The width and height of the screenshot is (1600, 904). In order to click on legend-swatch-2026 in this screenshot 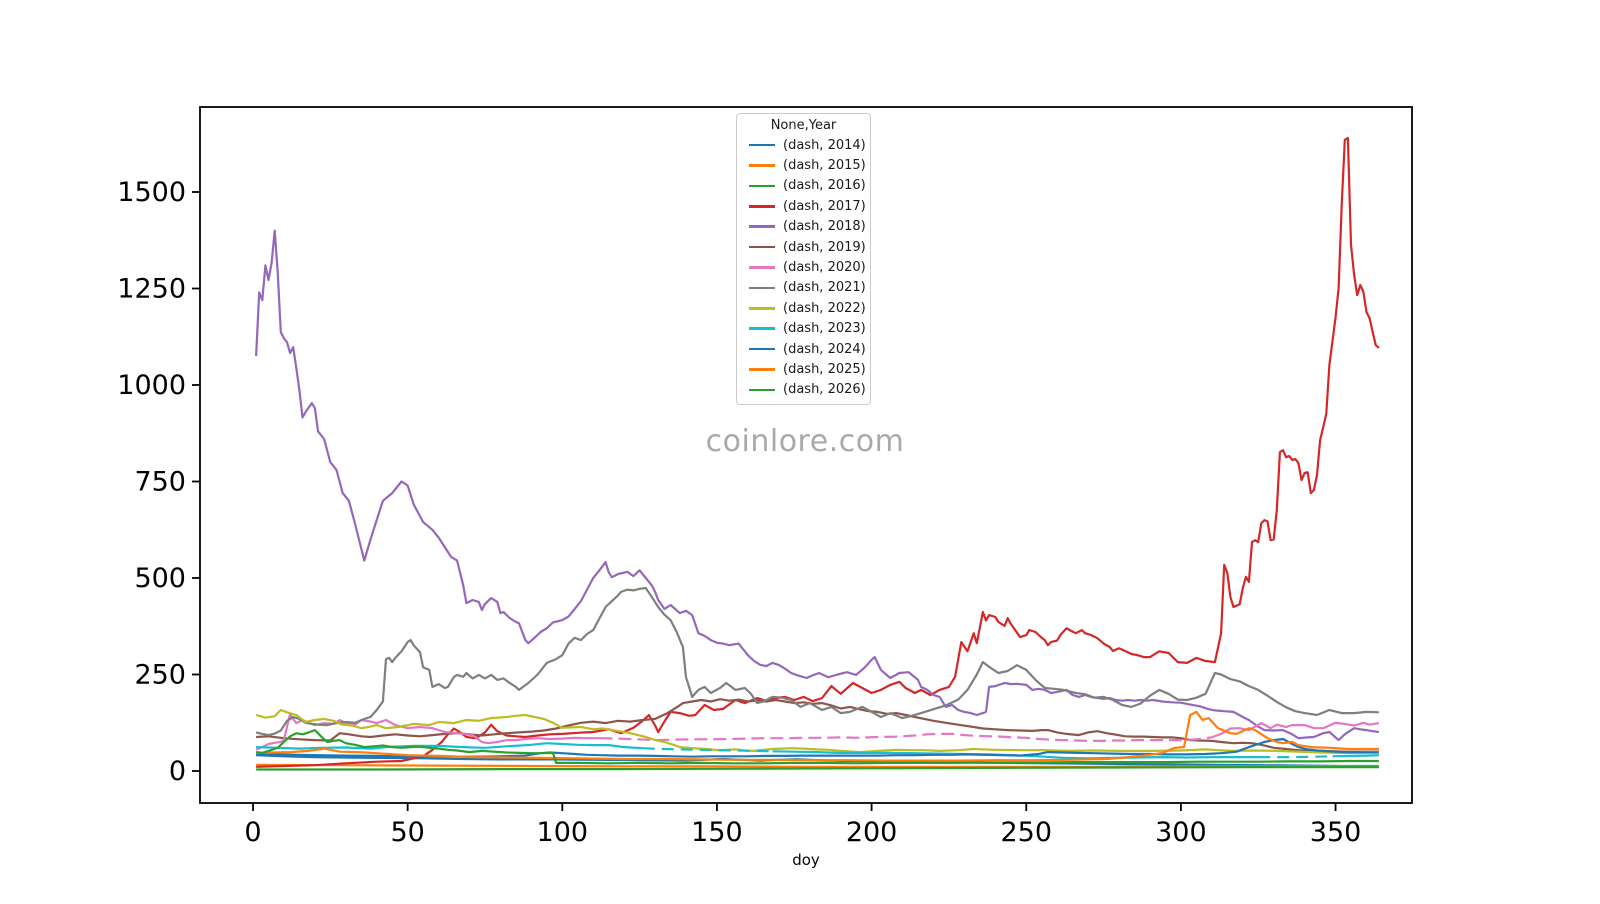, I will do `click(762, 390)`.